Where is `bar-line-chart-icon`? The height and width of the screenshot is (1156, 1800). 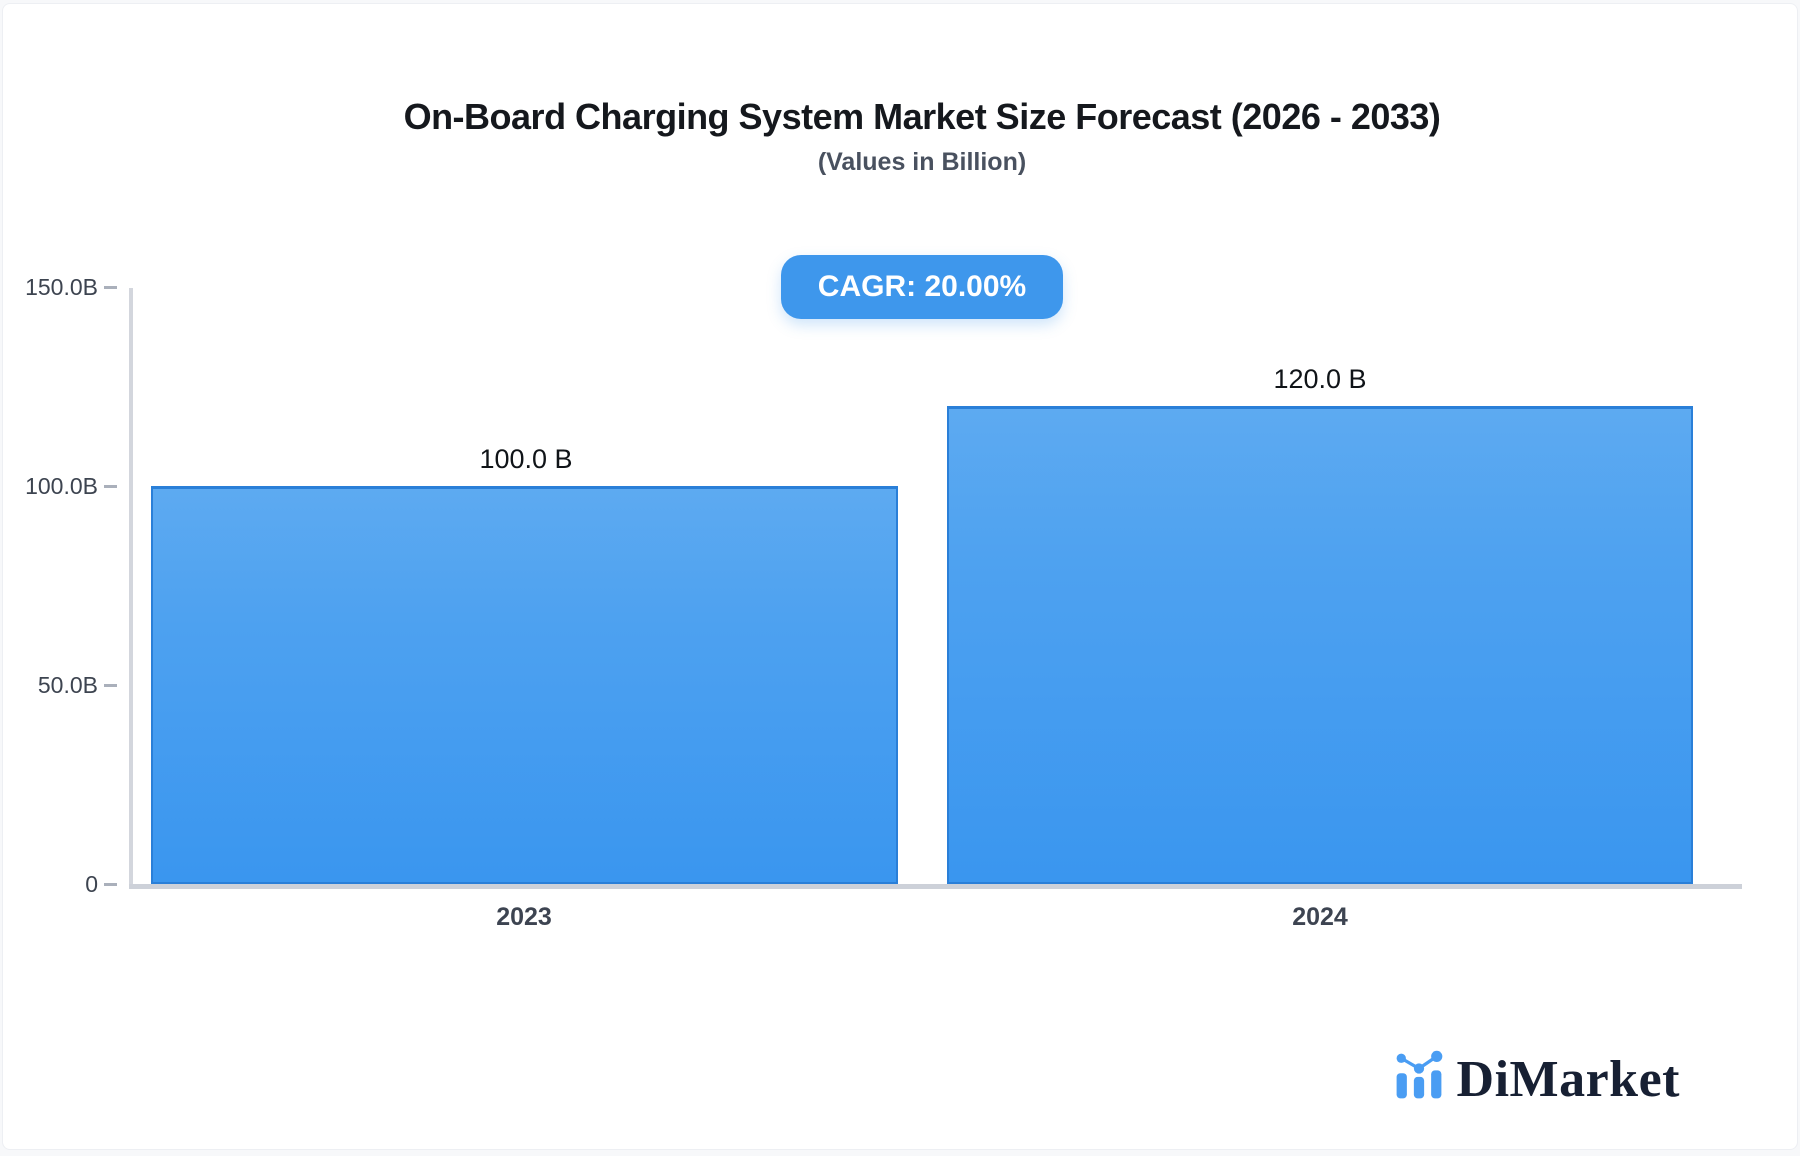 bar-line-chart-icon is located at coordinates (1419, 1074).